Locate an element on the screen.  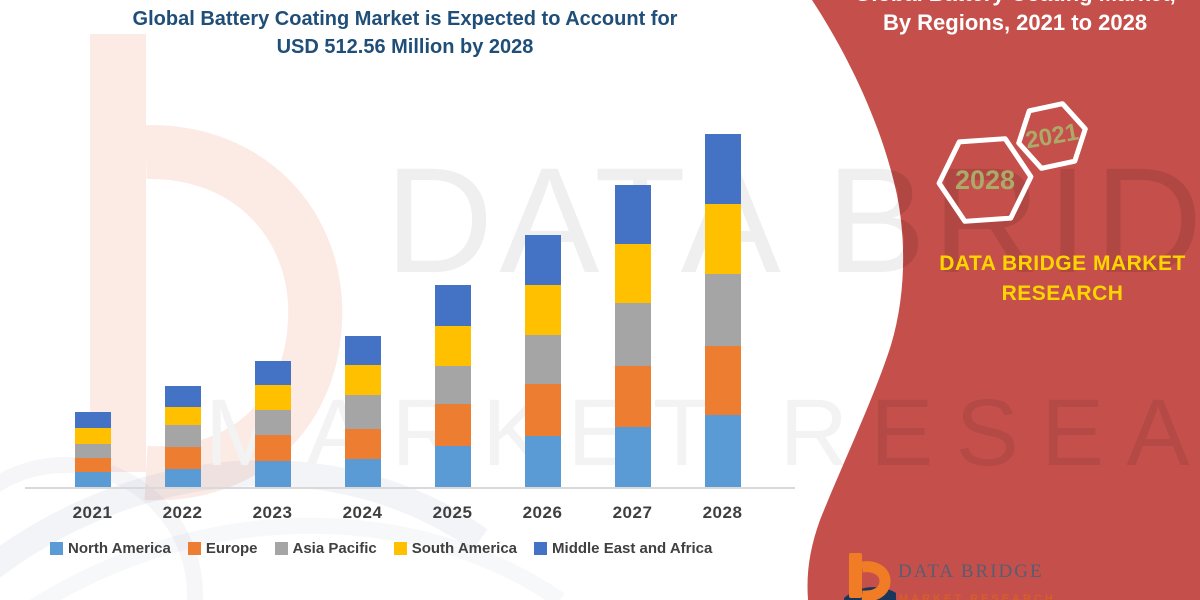
dbmr-logo-icon is located at coordinates (870, 576).